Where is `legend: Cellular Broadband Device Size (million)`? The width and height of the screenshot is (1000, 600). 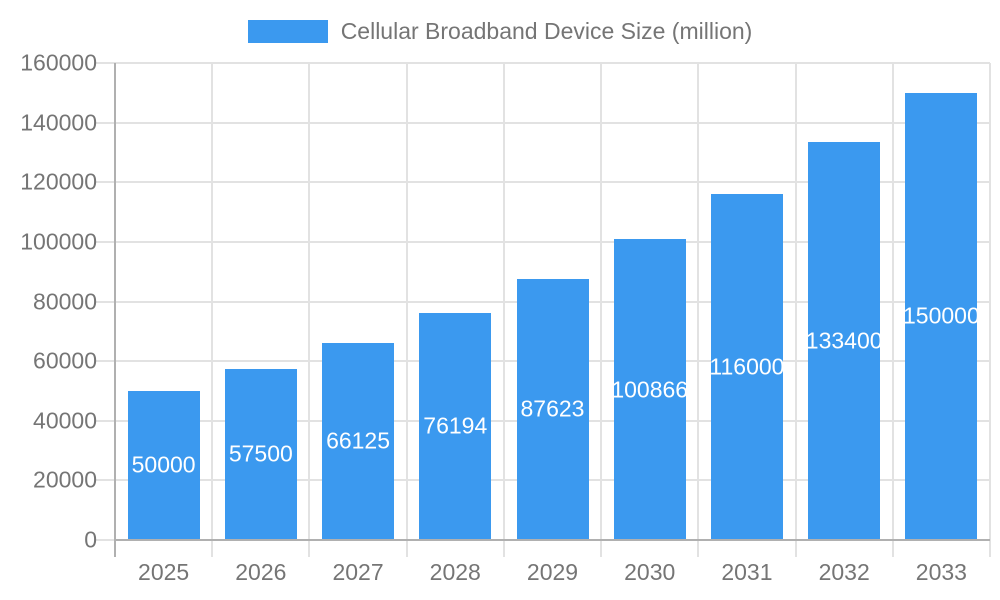 legend: Cellular Broadband Device Size (million) is located at coordinates (500, 31).